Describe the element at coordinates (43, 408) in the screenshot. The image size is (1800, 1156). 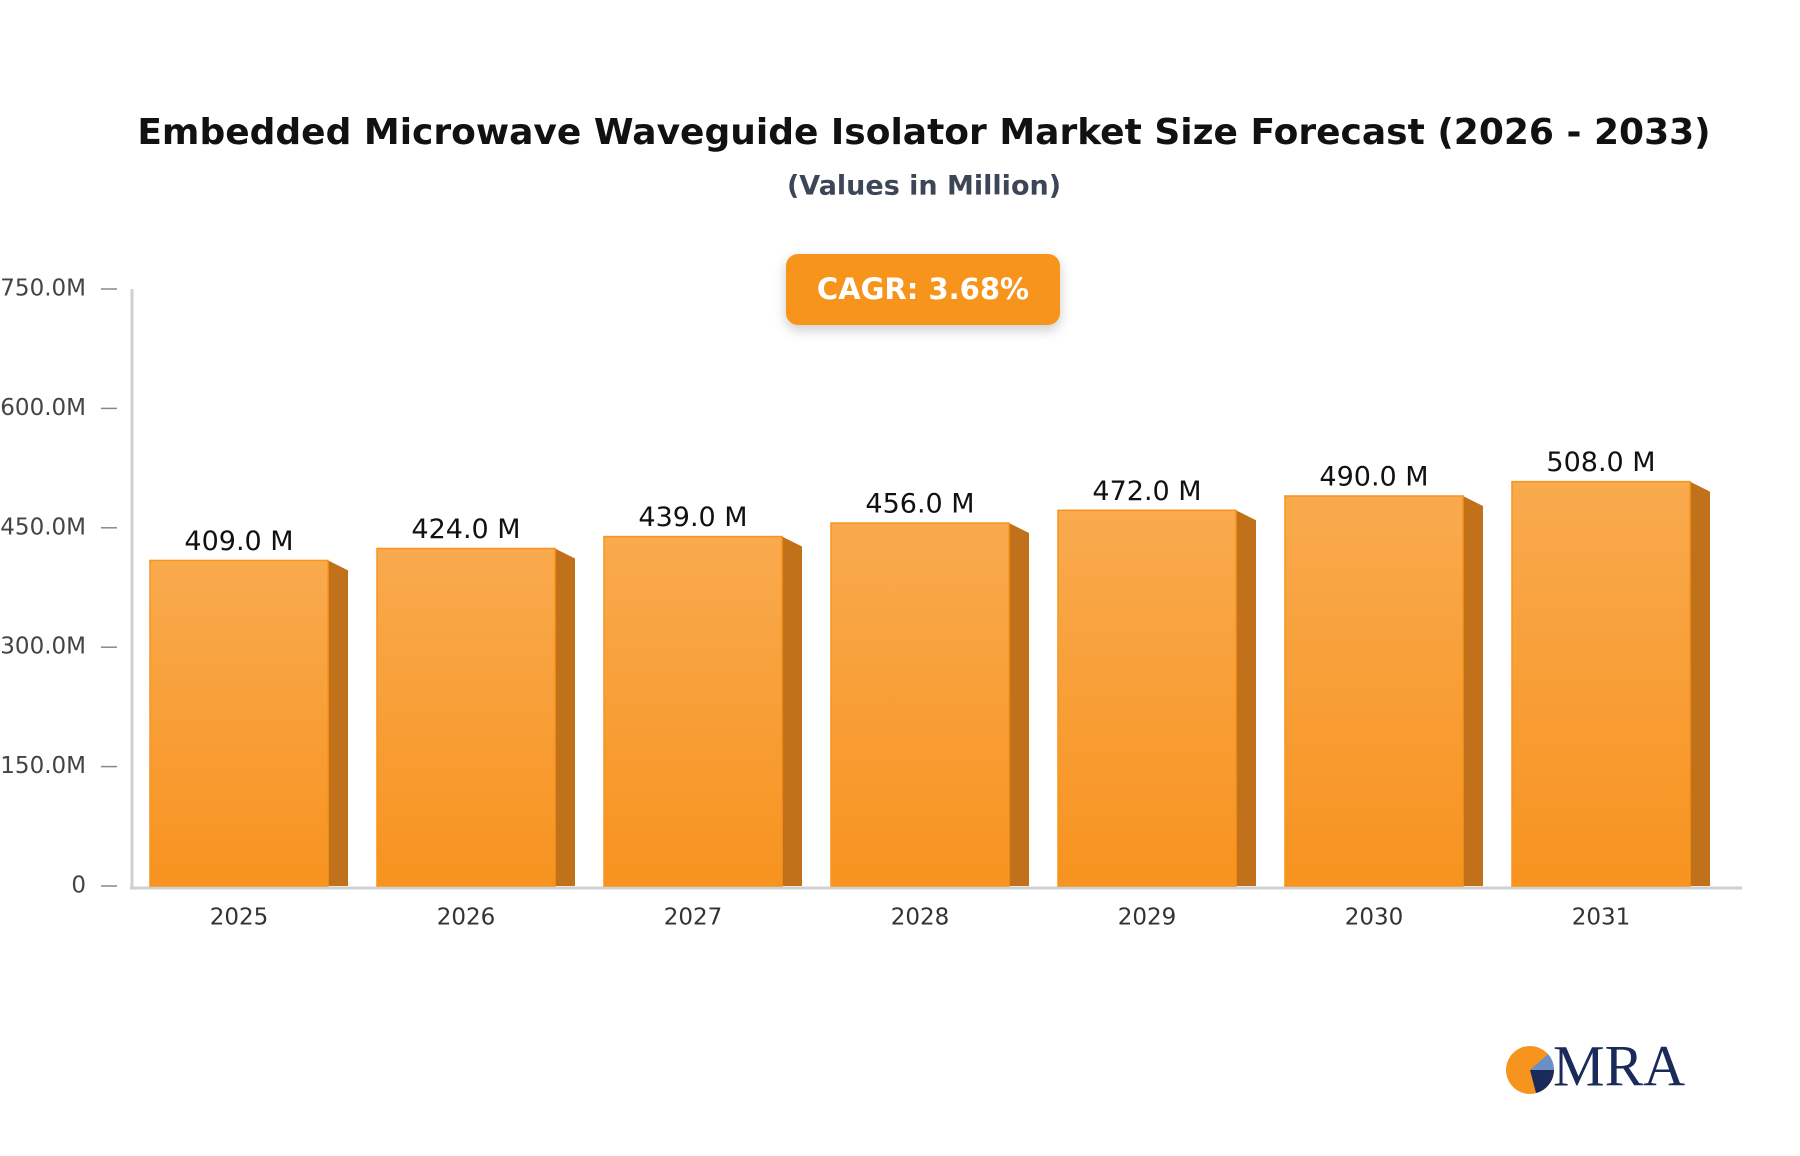
I see `y-tick-label: 600.0M` at that location.